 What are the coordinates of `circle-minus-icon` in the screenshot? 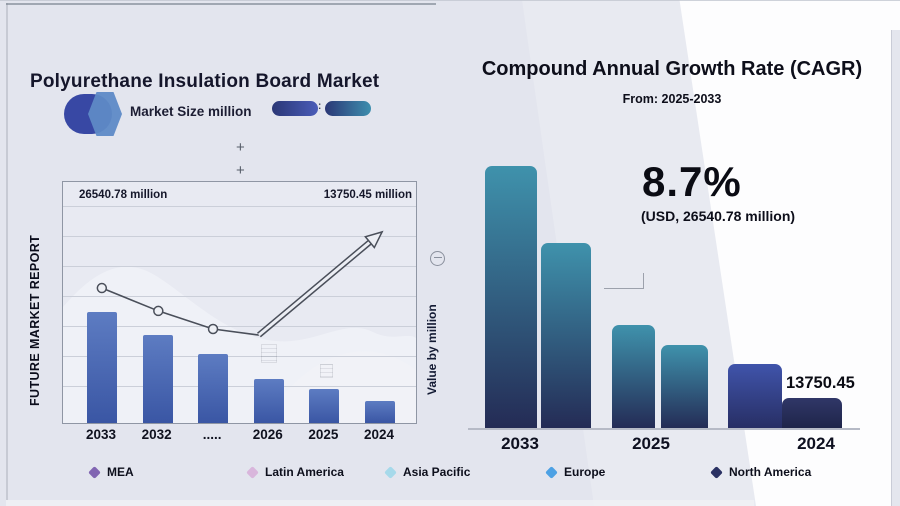 It's located at (437, 258).